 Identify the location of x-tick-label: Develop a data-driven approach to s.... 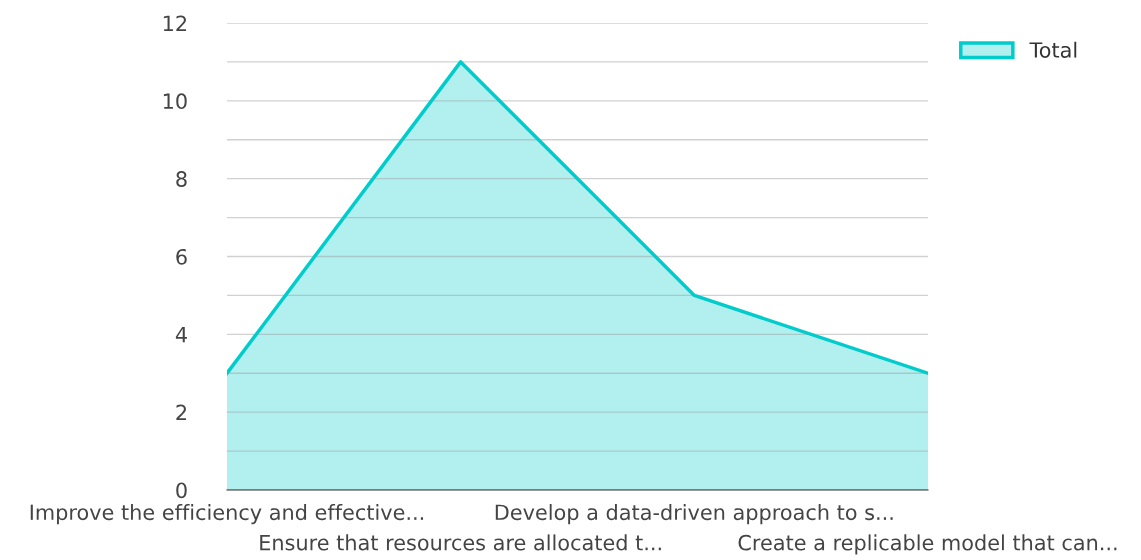
(694, 514).